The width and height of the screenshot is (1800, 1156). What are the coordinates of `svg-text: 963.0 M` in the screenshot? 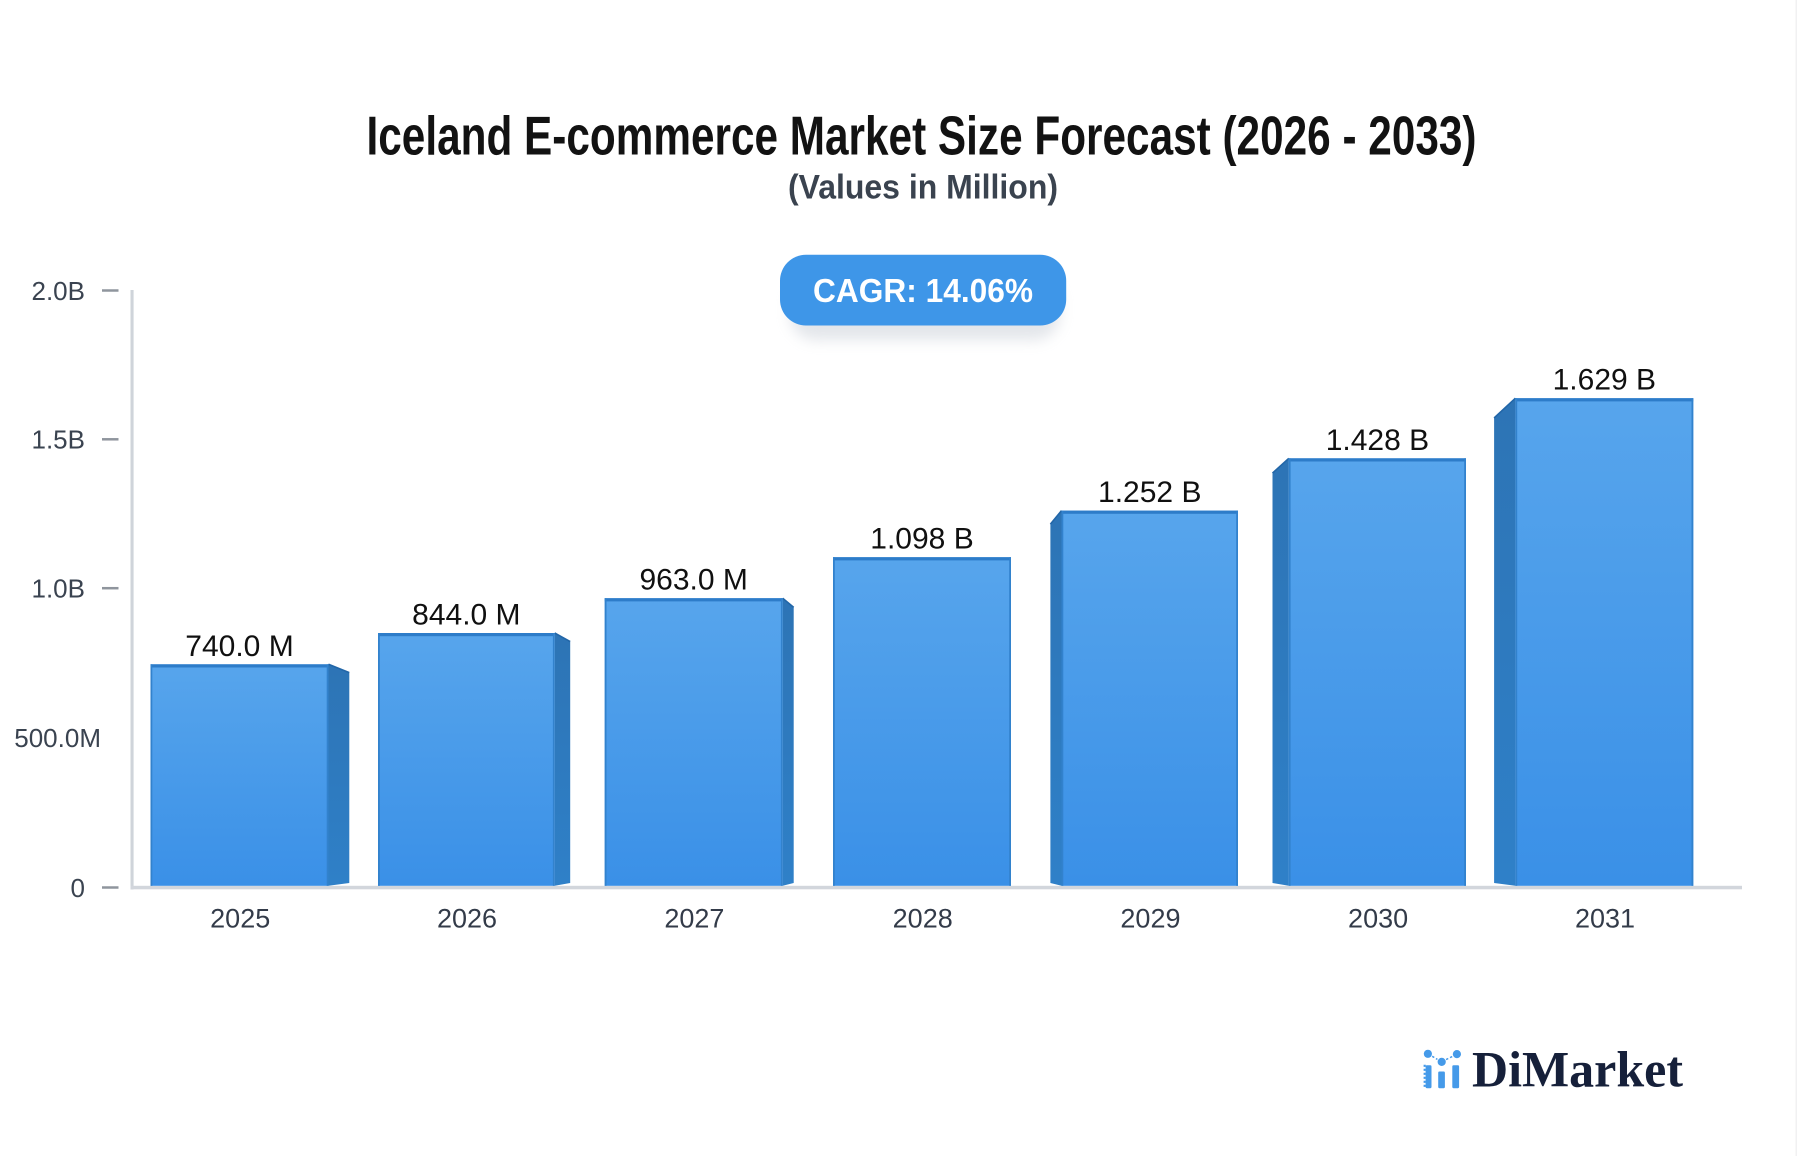 It's located at (693, 580).